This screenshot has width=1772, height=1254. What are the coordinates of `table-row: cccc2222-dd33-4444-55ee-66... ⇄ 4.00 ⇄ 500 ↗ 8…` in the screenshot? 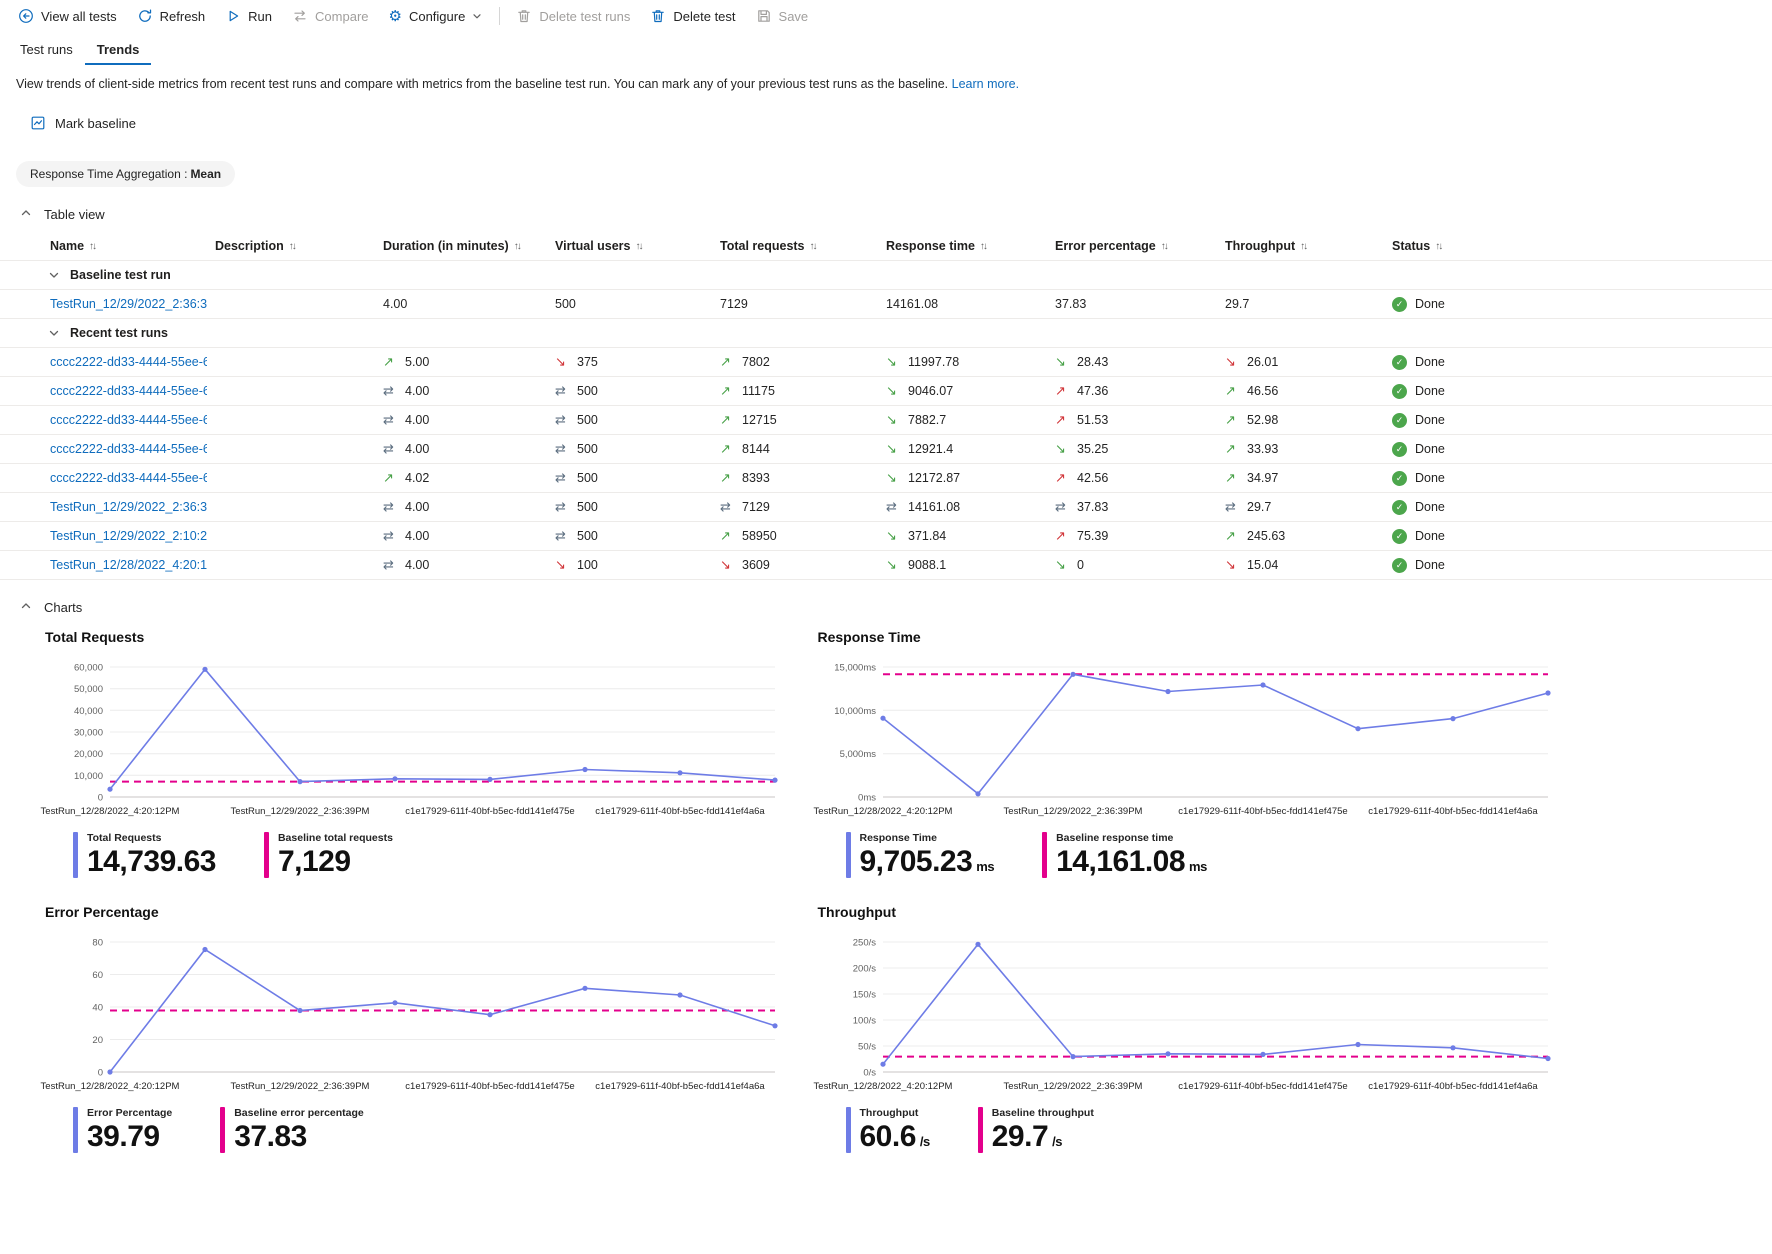 It's located at (886, 449).